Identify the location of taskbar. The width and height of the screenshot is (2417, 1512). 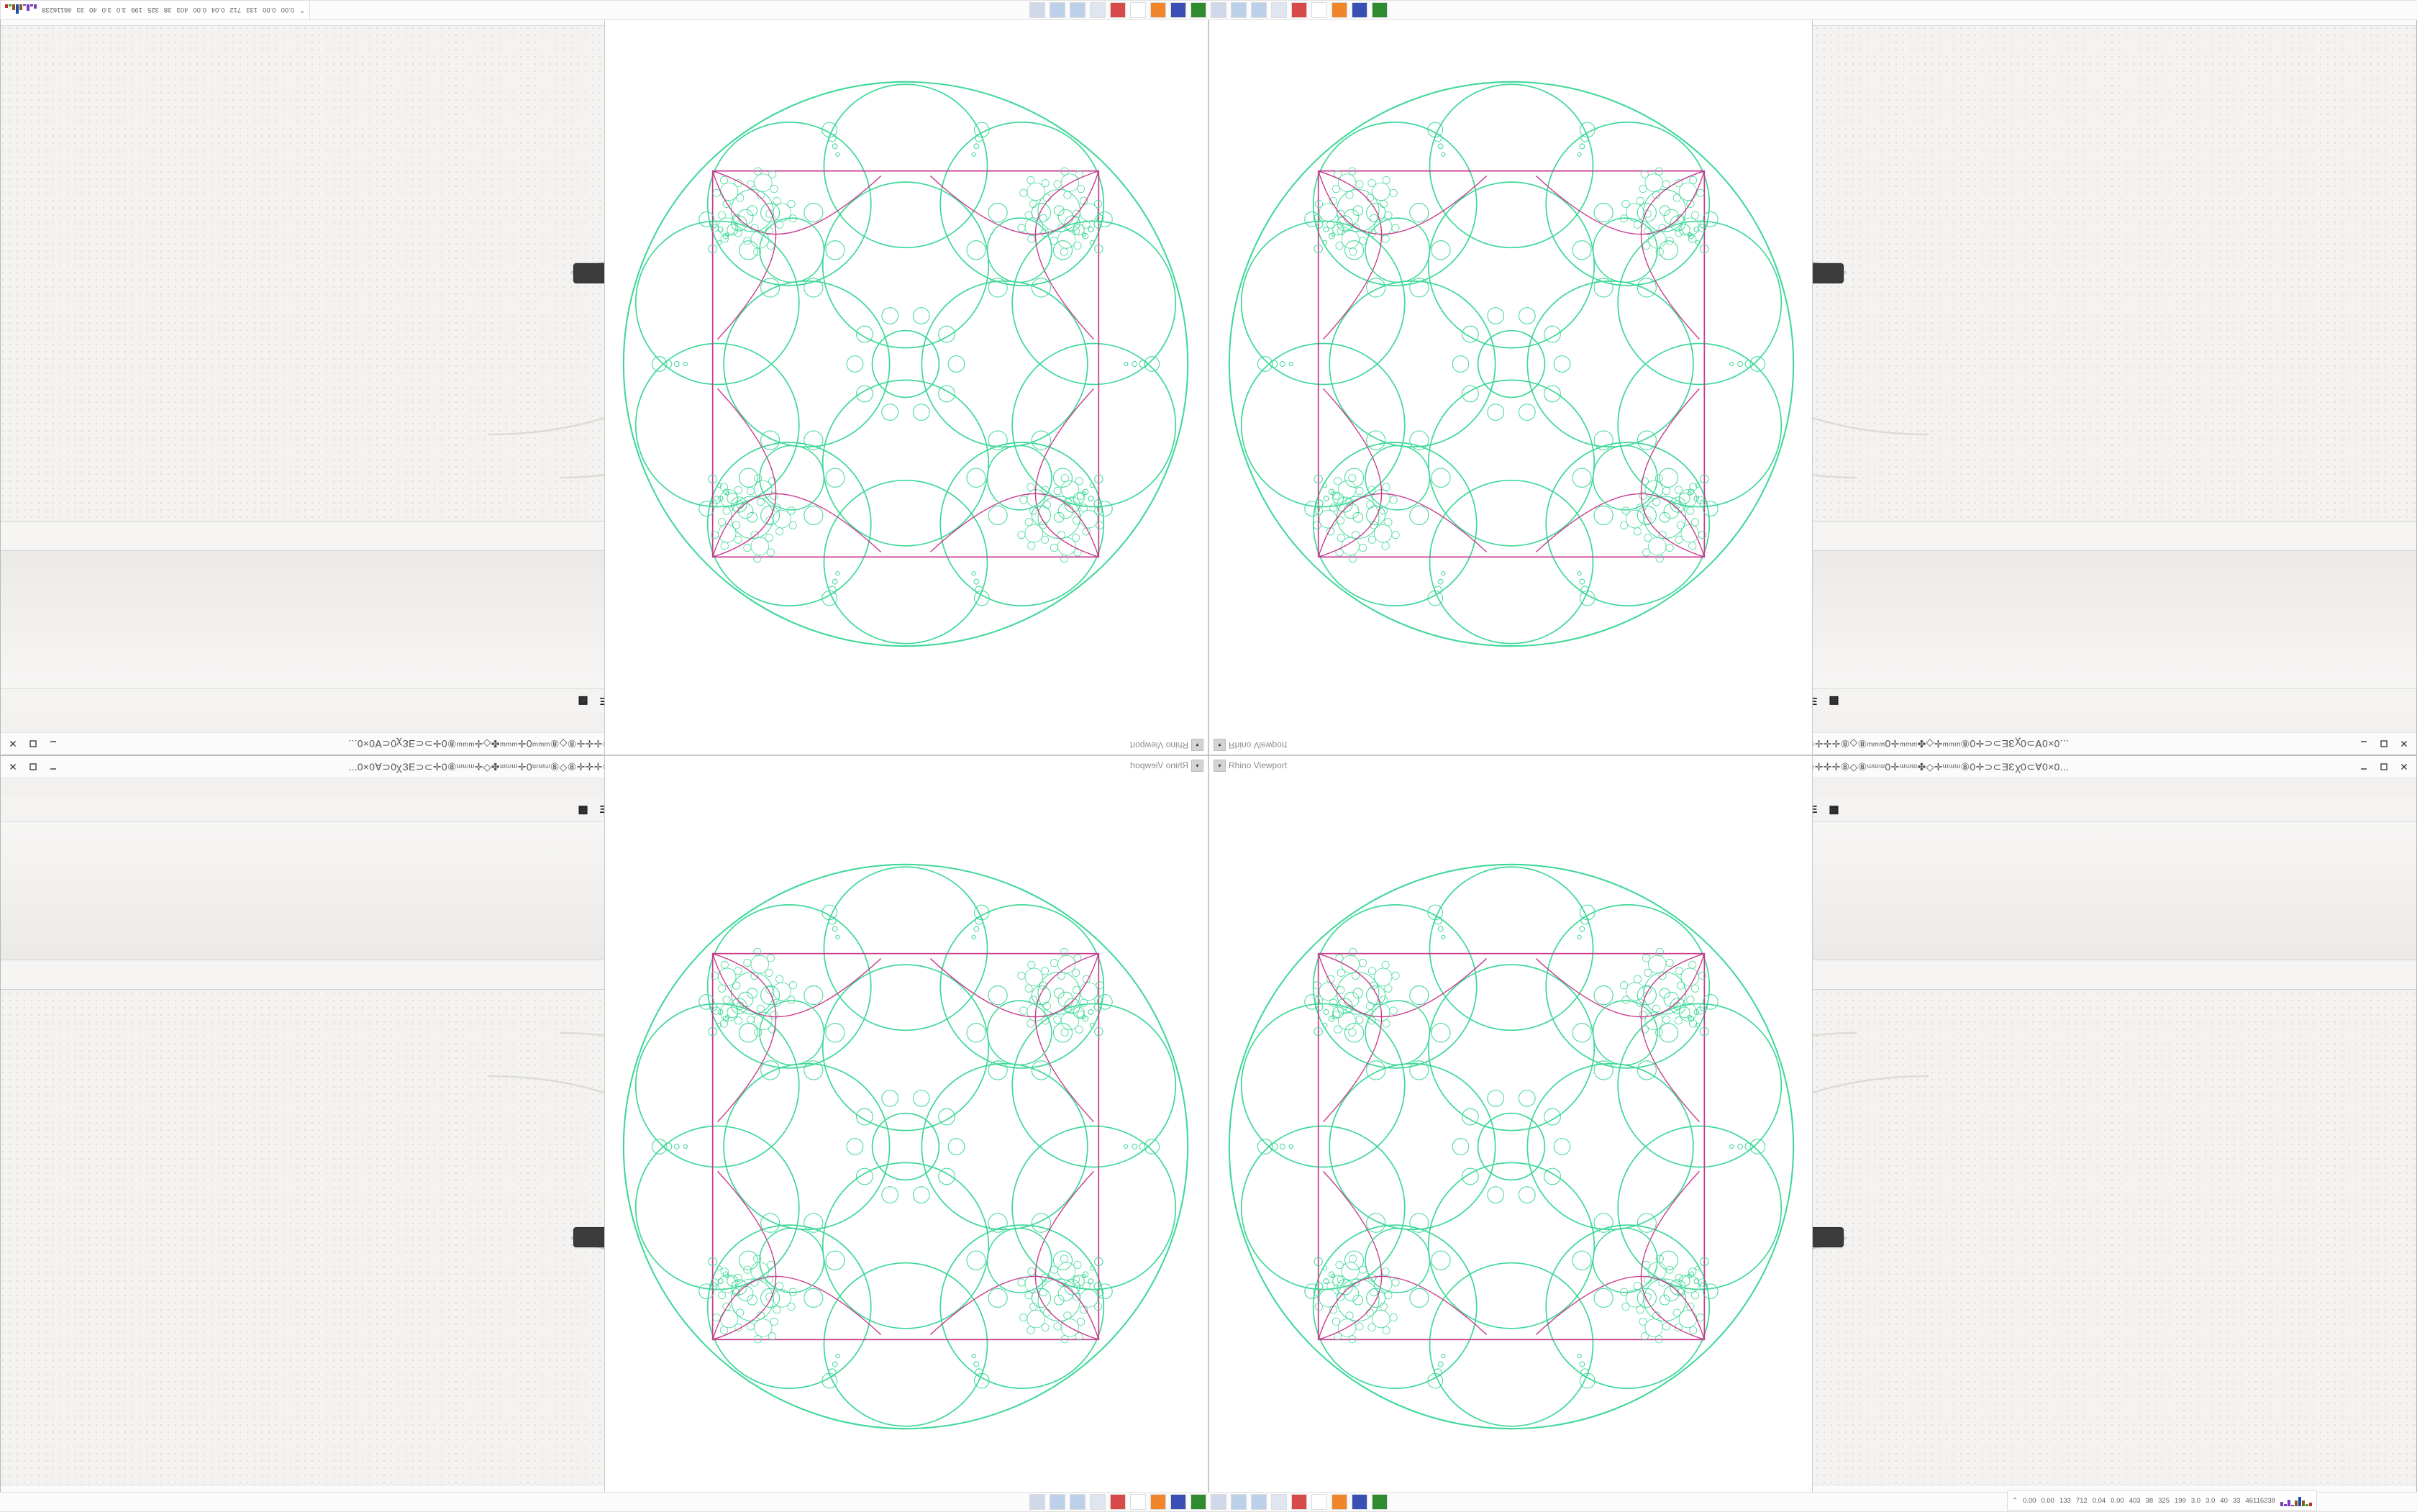
(1209, 10).